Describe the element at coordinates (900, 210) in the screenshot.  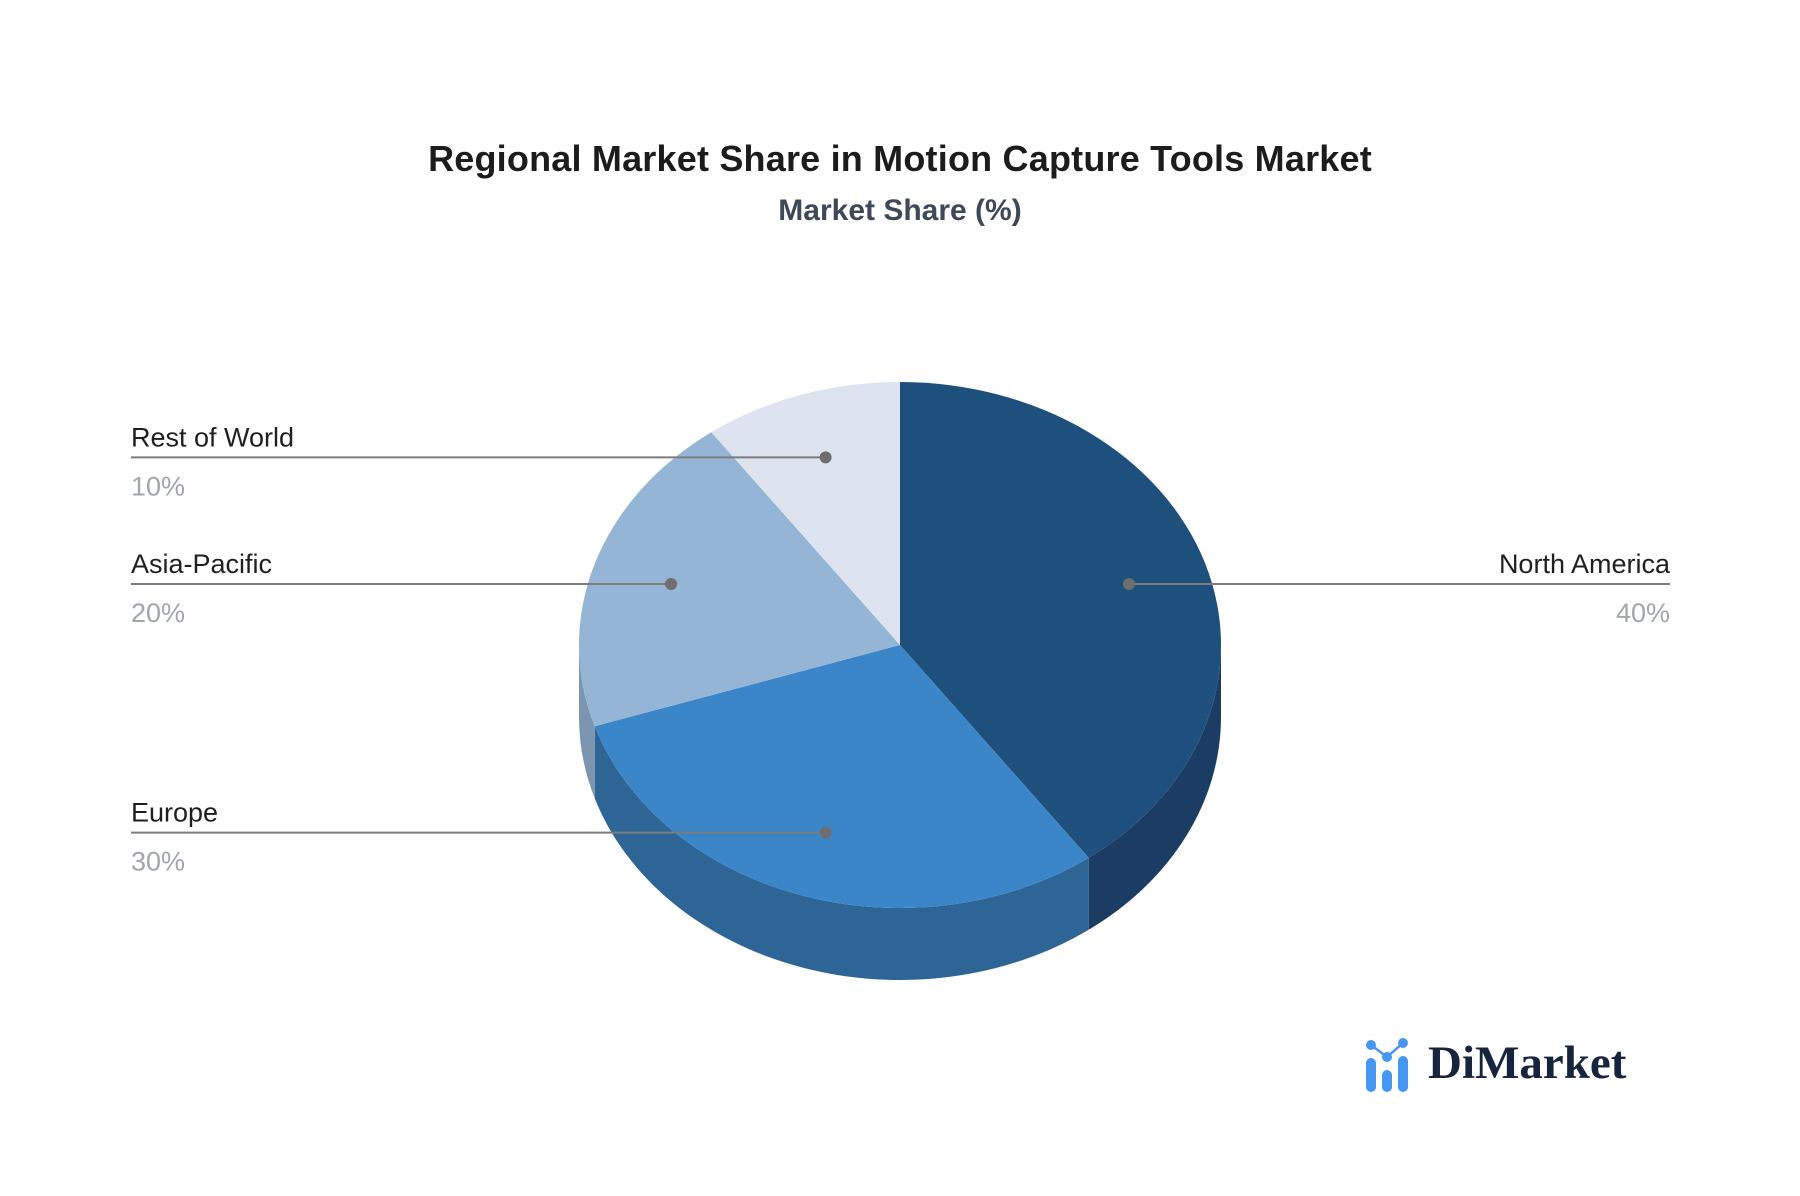
I see `chart-subtitle: Market Share (%)` at that location.